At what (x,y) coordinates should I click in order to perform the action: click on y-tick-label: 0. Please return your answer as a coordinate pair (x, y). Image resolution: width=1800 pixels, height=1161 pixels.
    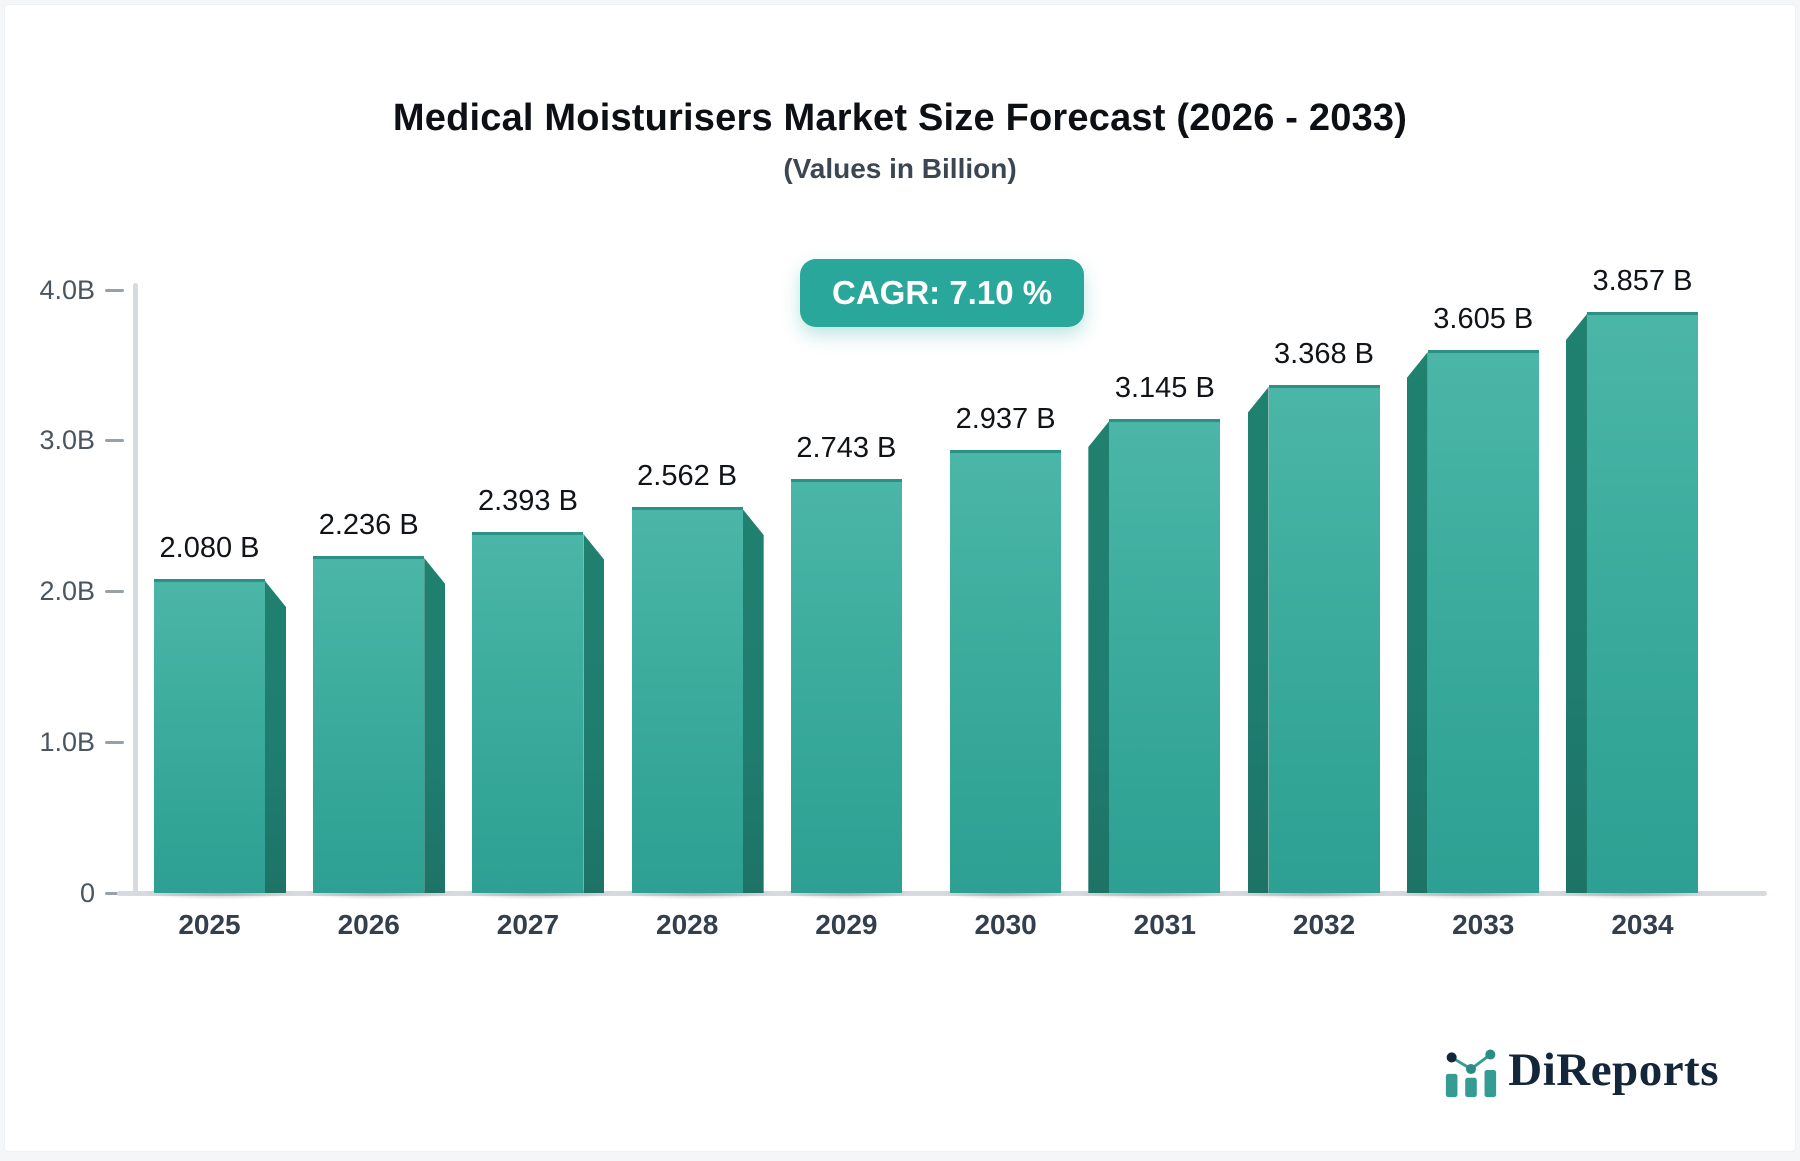
    Looking at the image, I should click on (50, 893).